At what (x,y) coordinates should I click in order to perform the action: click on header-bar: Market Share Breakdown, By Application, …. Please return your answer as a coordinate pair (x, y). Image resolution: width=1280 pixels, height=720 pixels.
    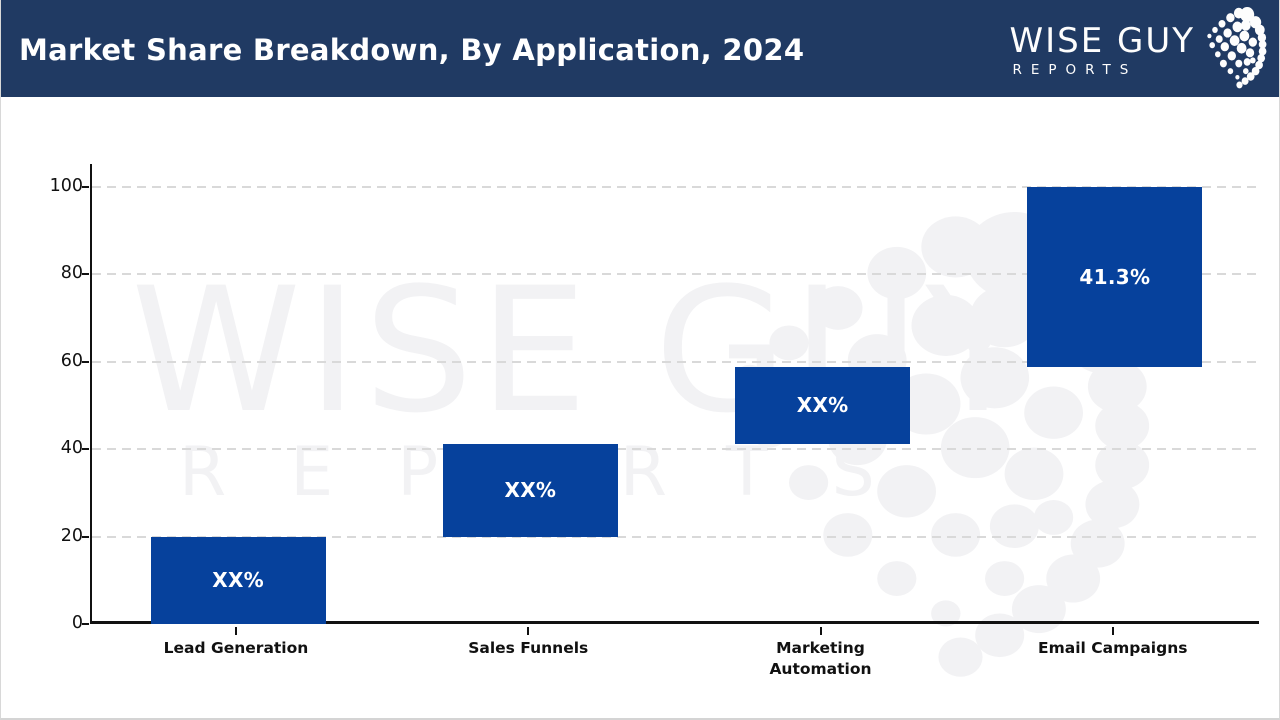
    Looking at the image, I should click on (640, 48).